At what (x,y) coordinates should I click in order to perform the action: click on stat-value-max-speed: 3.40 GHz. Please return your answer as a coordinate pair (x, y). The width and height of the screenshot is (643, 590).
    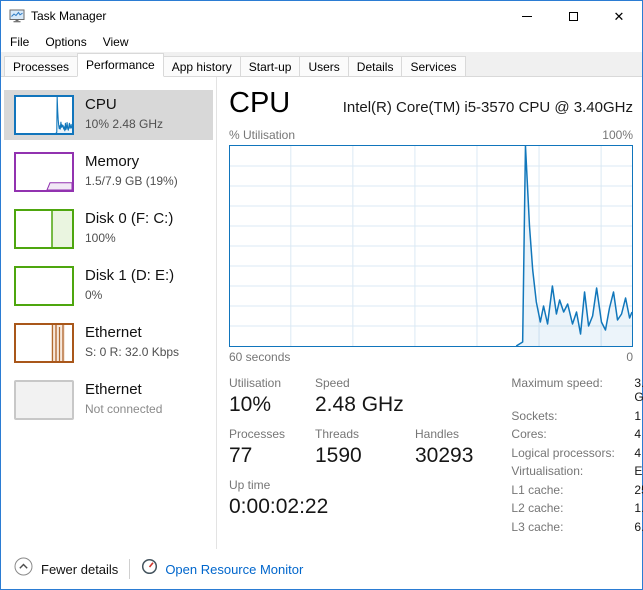
    Looking at the image, I should click on (638, 390).